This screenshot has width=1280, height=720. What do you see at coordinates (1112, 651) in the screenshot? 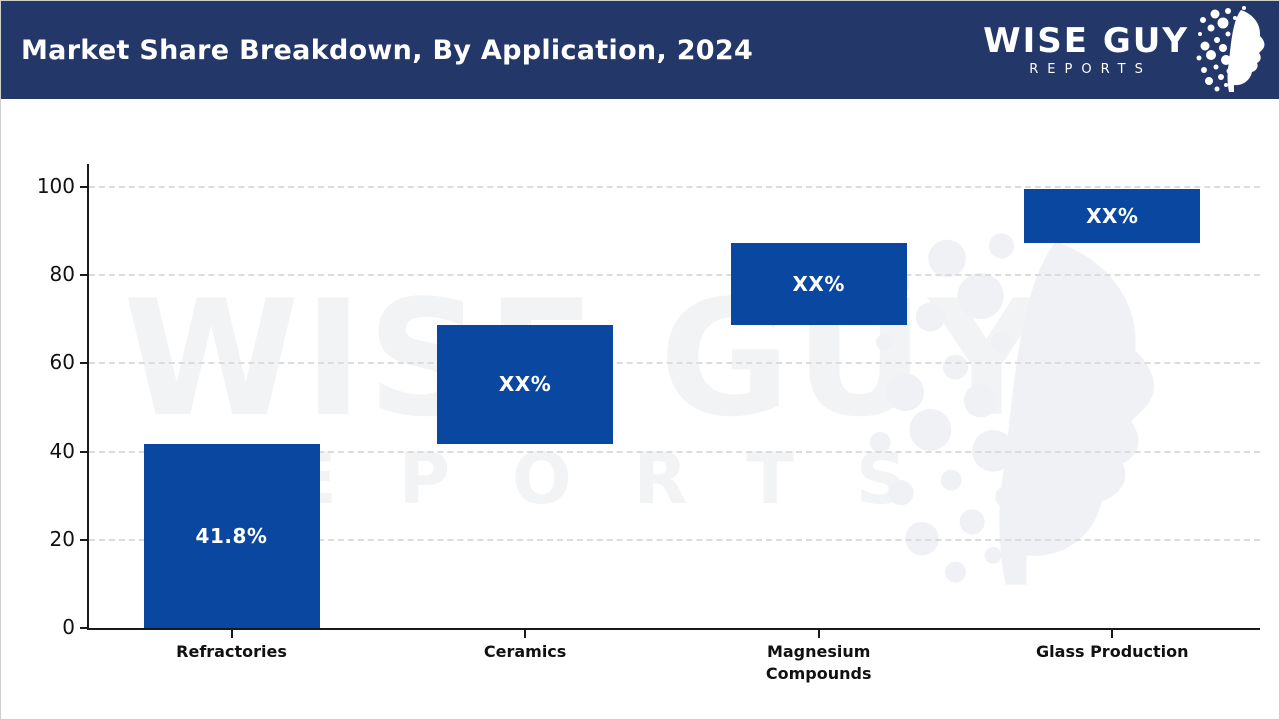
I see `x-axis-category-label: Glass Production` at bounding box center [1112, 651].